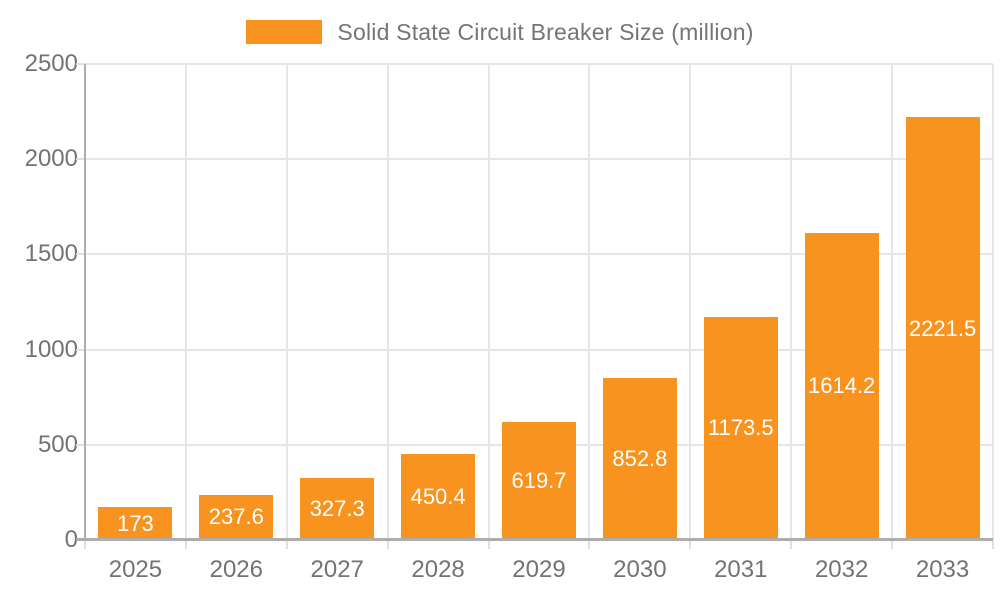  I want to click on x-tick-label: 2028, so click(438, 569).